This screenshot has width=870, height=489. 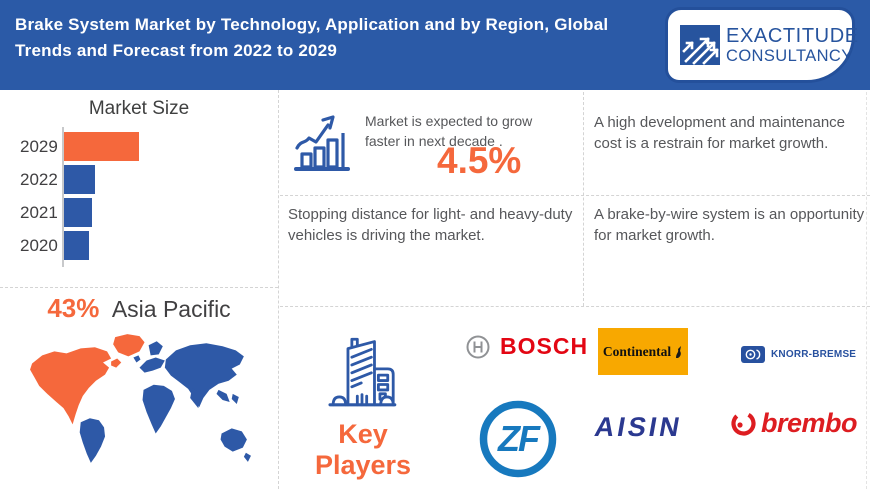 I want to click on logo-continental: Continental, so click(x=643, y=351).